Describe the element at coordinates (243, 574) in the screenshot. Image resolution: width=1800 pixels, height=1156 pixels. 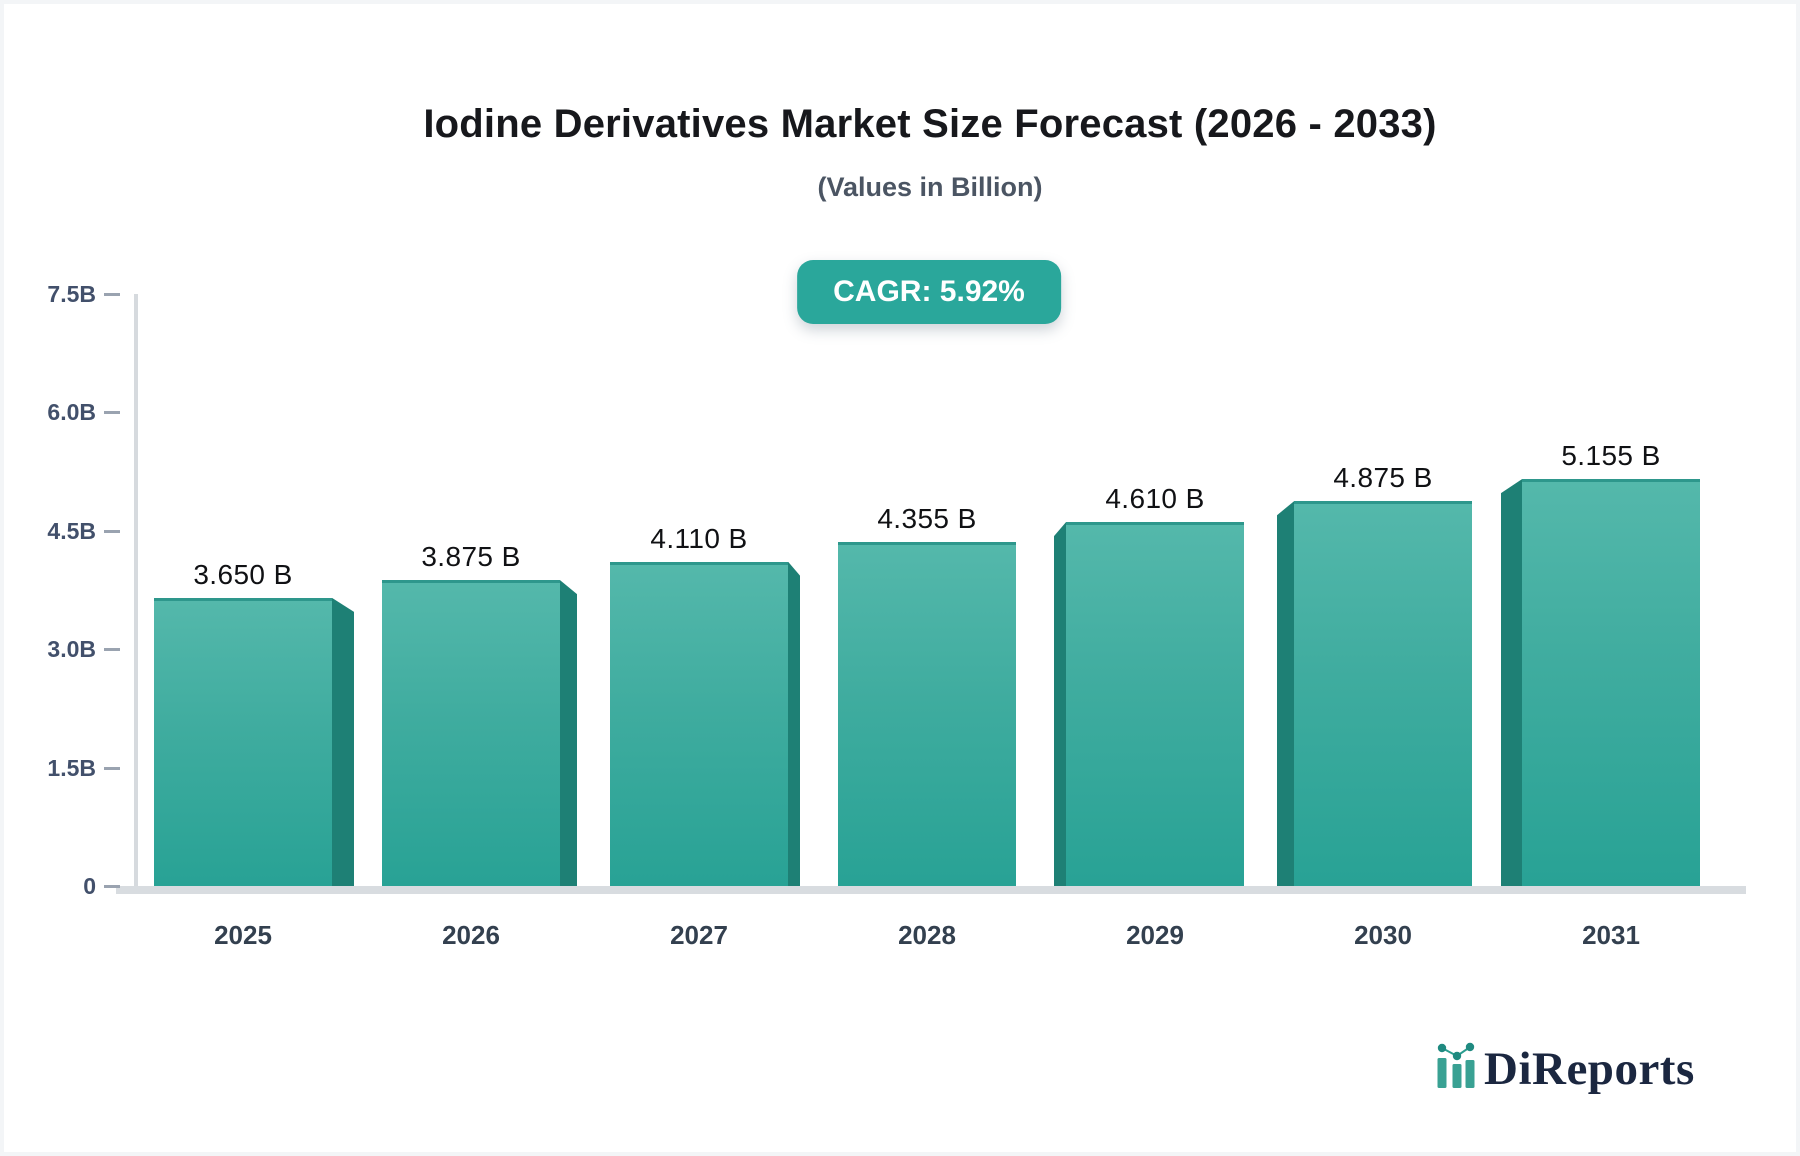
I see `bar-value-label: 3.650 B` at that location.